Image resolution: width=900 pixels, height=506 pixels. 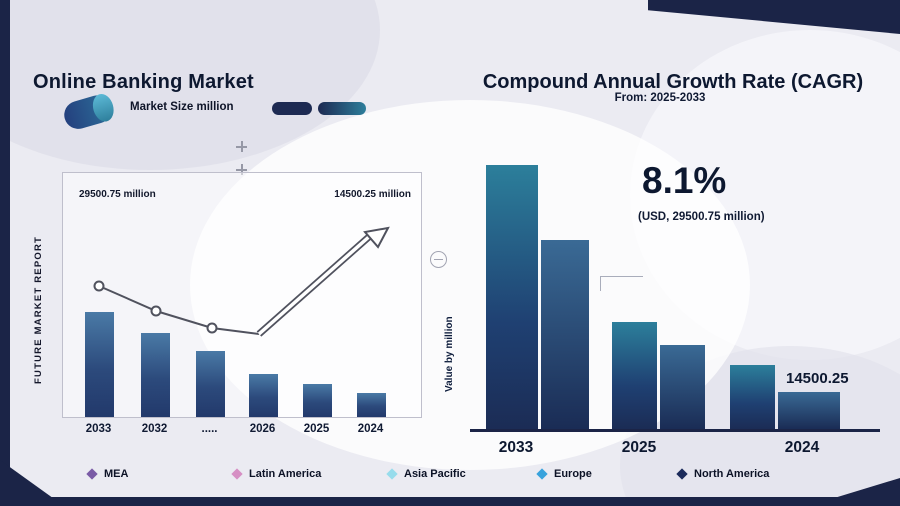 What do you see at coordinates (370, 429) in the screenshot?
I see `left-axis-label-2024: 2024` at bounding box center [370, 429].